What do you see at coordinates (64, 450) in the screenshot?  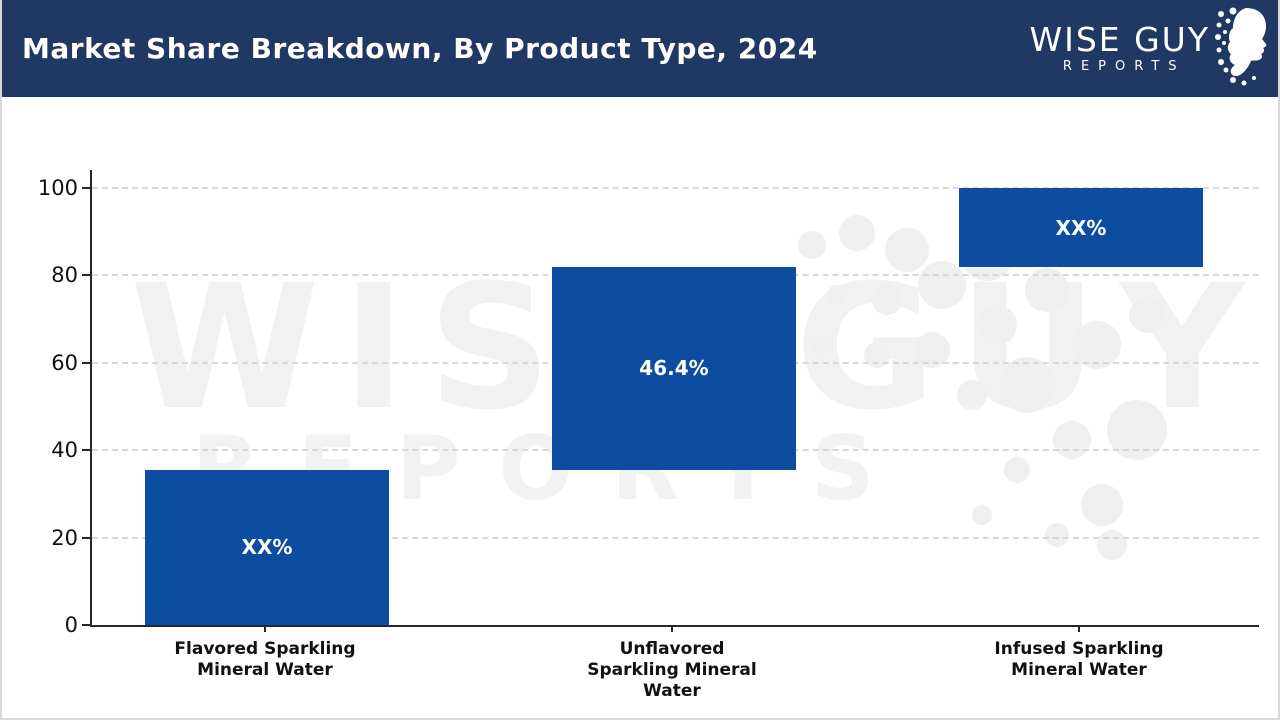 I see `y-tick-label: 40` at bounding box center [64, 450].